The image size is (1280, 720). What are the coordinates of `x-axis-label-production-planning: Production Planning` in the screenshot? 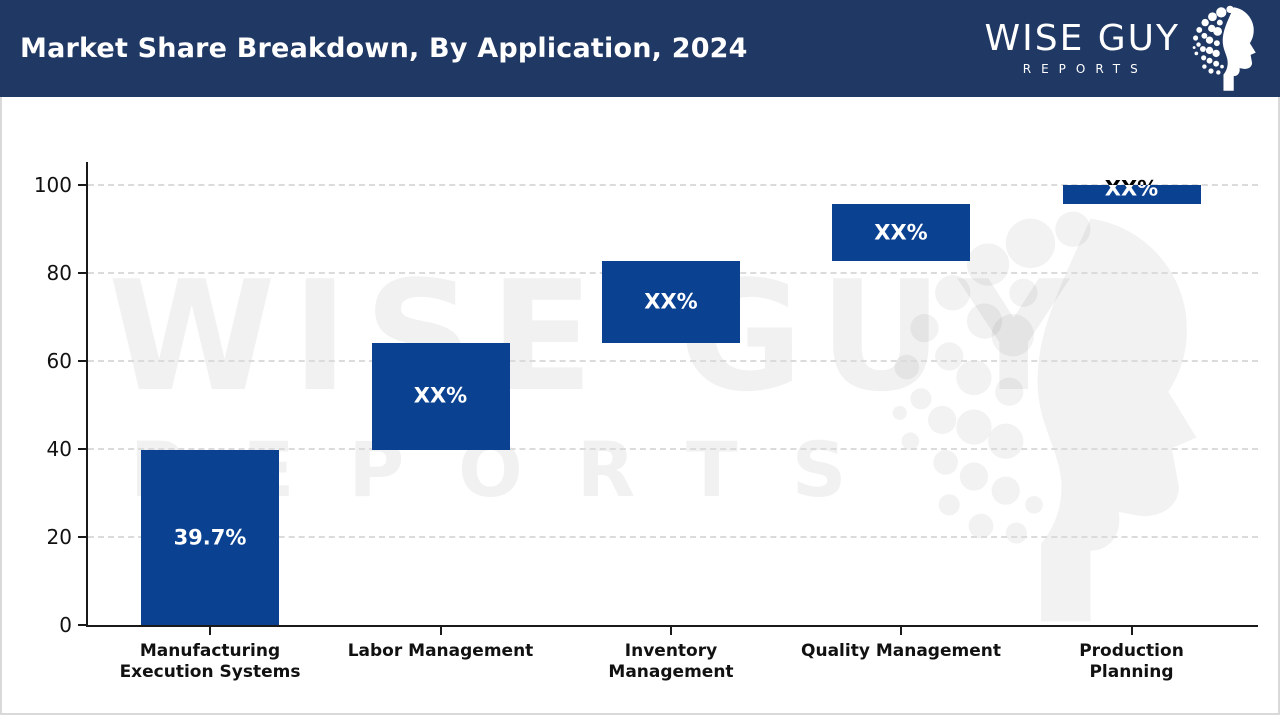 It's located at (1132, 662).